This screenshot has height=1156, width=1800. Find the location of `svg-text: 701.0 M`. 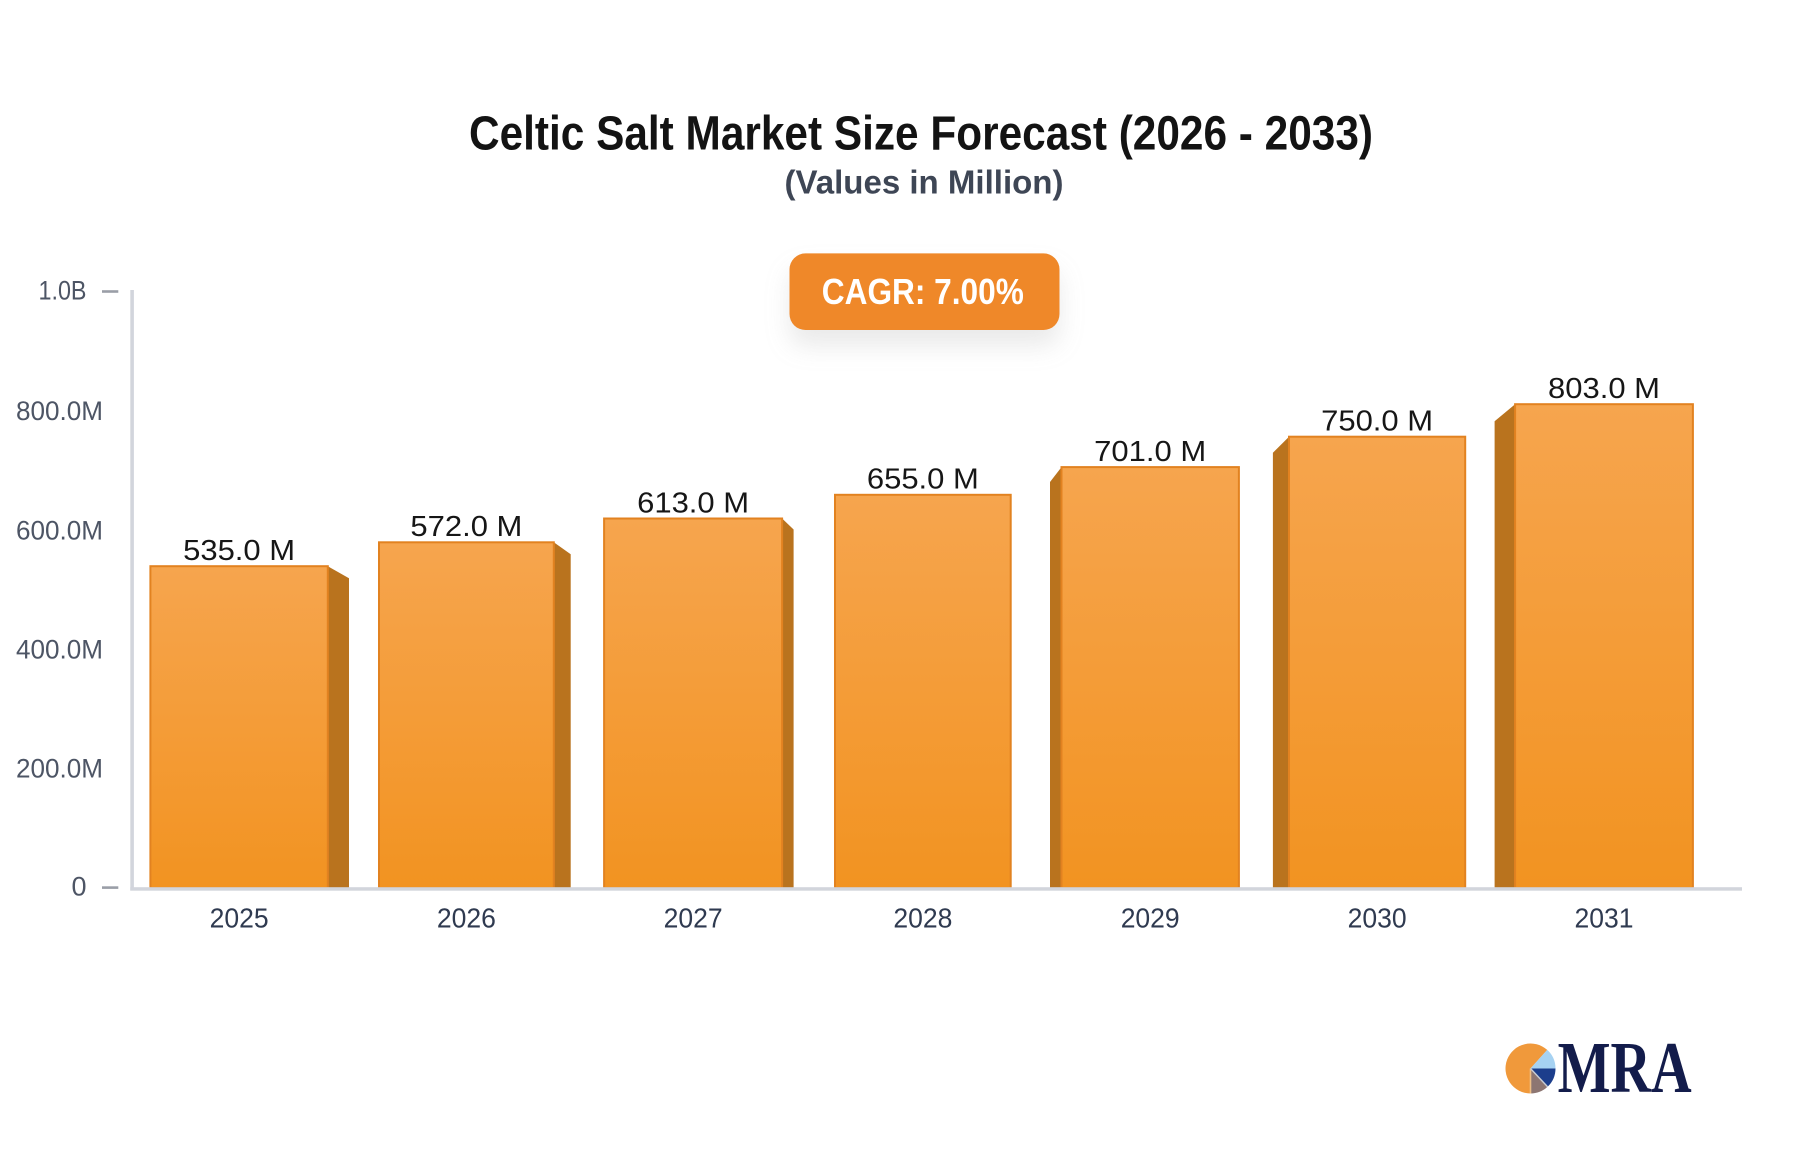

svg-text: 701.0 M is located at coordinates (1150, 452).